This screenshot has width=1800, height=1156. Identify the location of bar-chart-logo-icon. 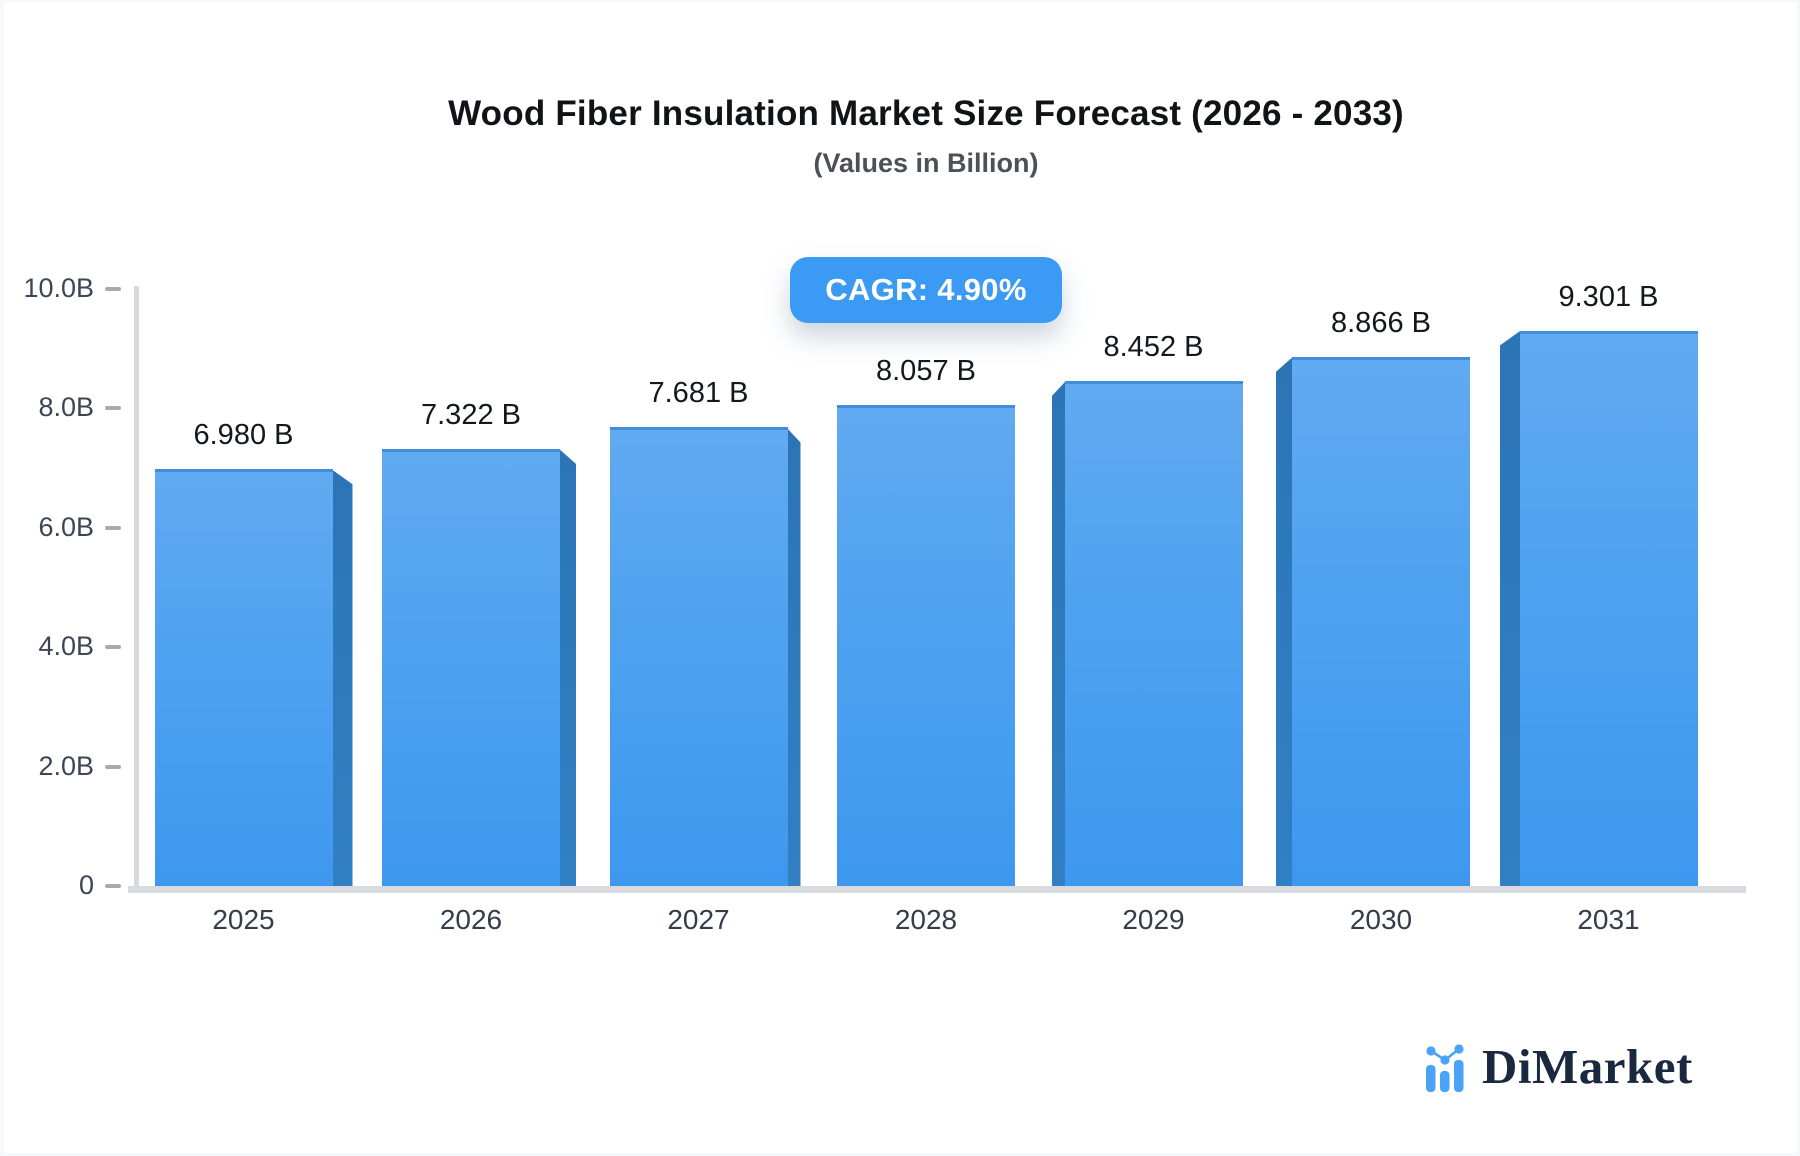
(1445, 1067).